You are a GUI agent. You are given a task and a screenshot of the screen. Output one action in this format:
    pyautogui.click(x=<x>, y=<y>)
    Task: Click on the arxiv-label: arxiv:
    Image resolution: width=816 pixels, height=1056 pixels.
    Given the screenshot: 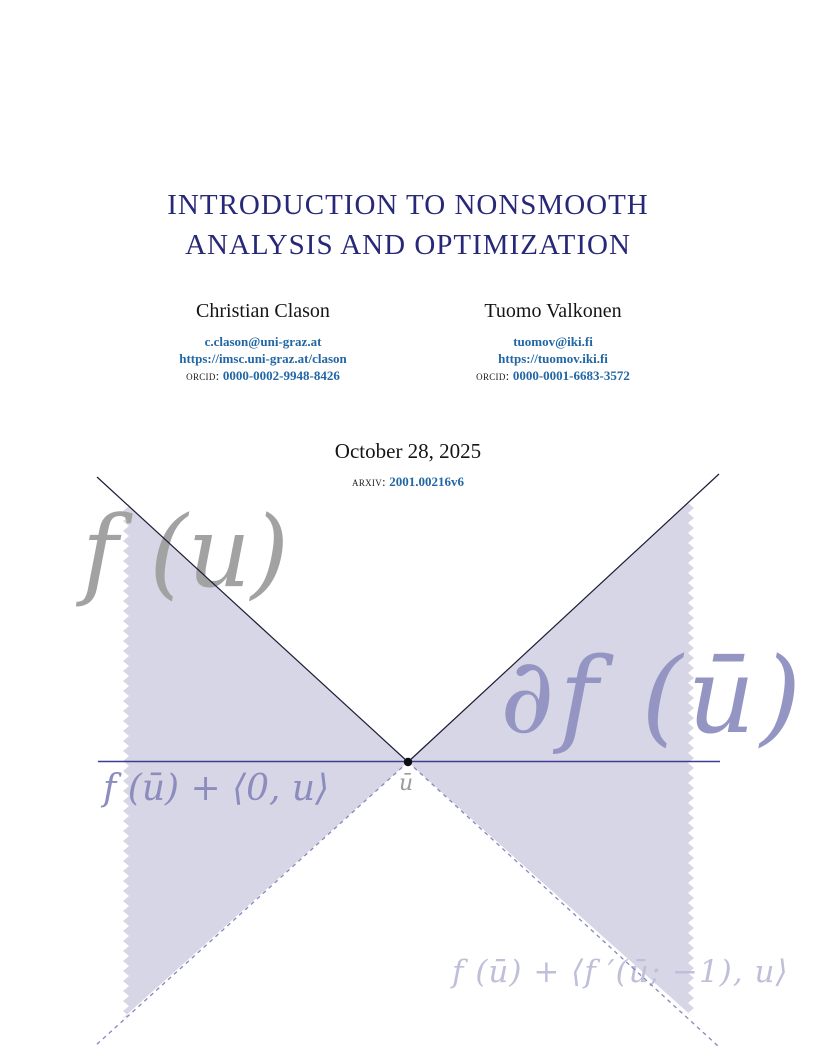 What is the action you would take?
    pyautogui.click(x=369, y=481)
    